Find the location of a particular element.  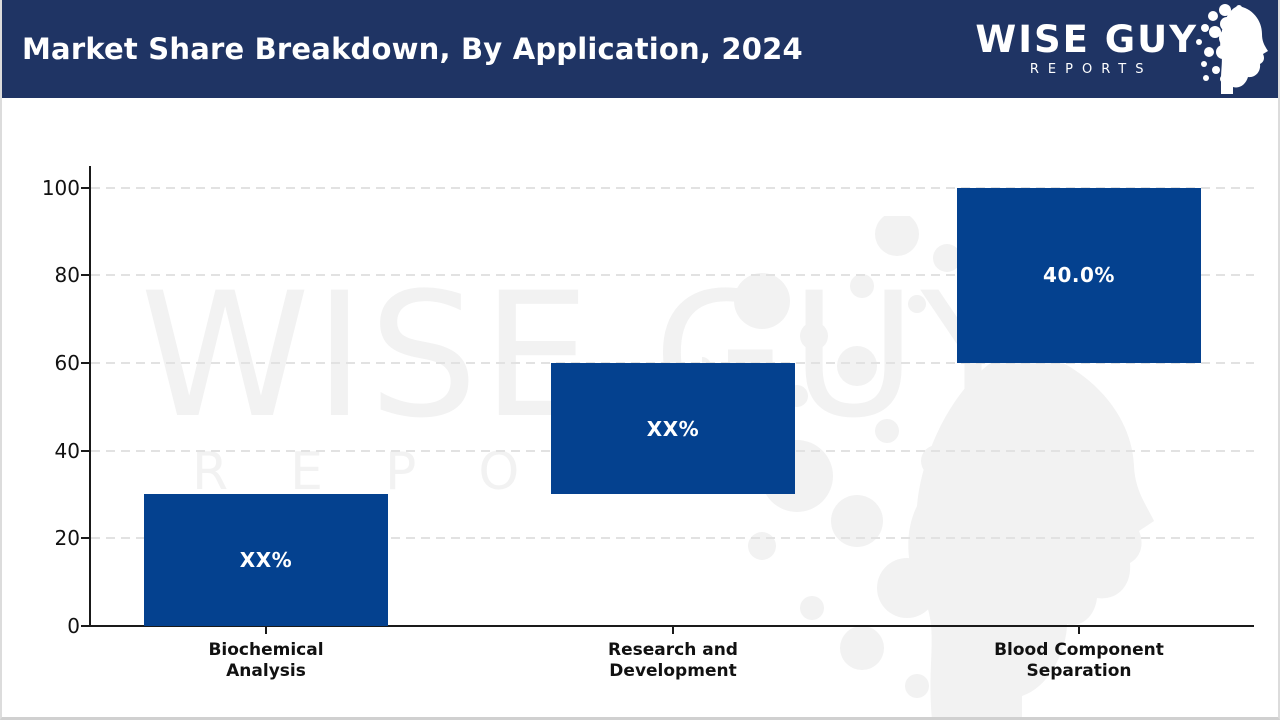

x-category-label-line: Analysis is located at coordinates (266, 671).